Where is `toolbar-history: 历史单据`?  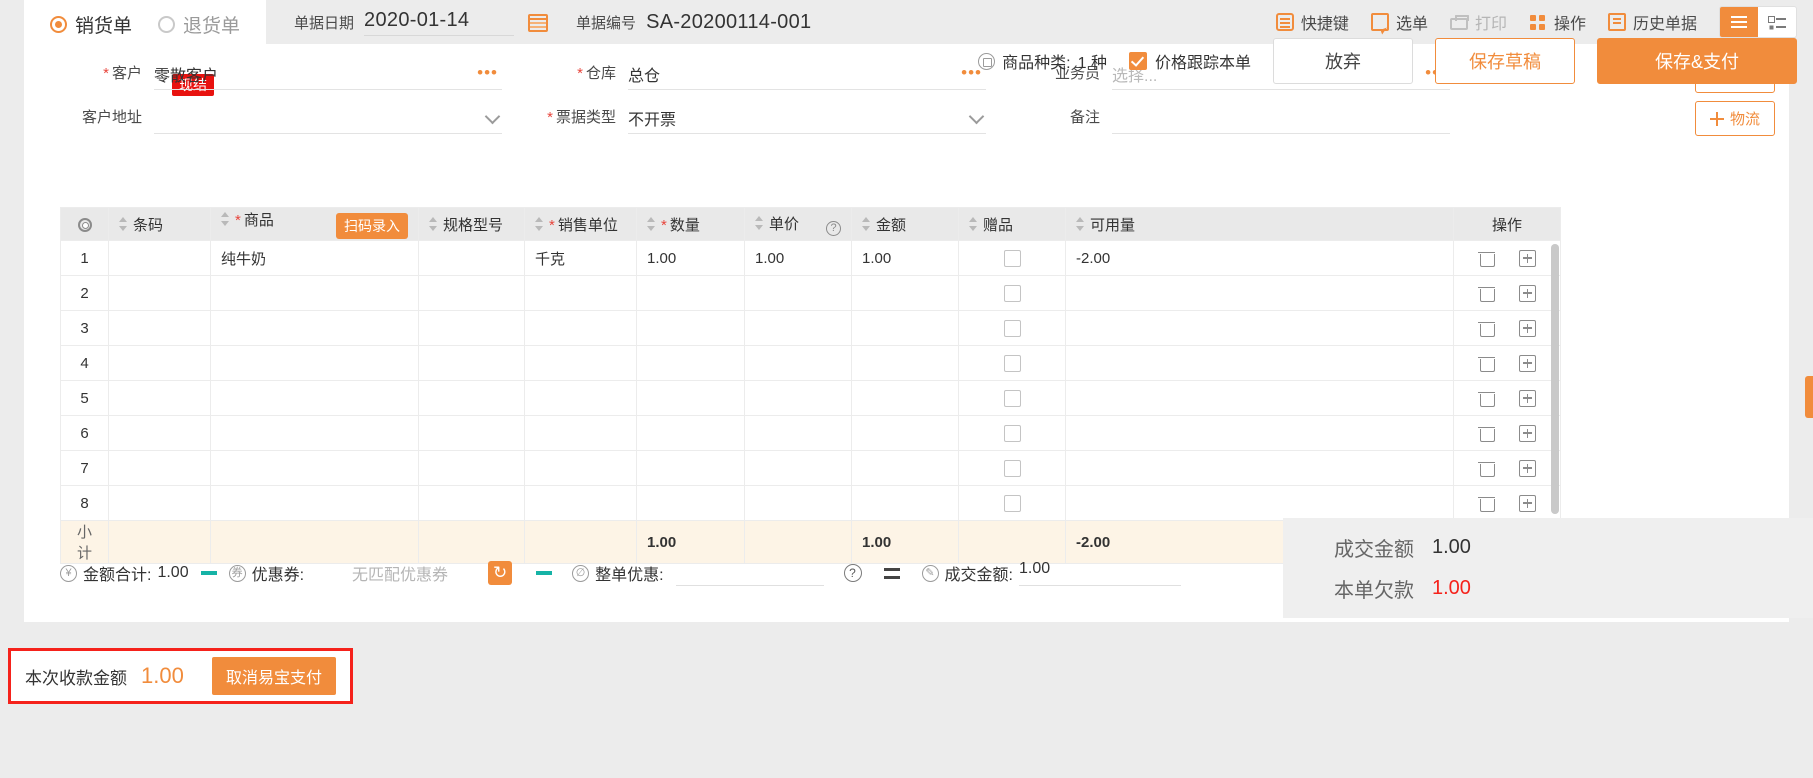
toolbar-history: 历史单据 is located at coordinates (1652, 22).